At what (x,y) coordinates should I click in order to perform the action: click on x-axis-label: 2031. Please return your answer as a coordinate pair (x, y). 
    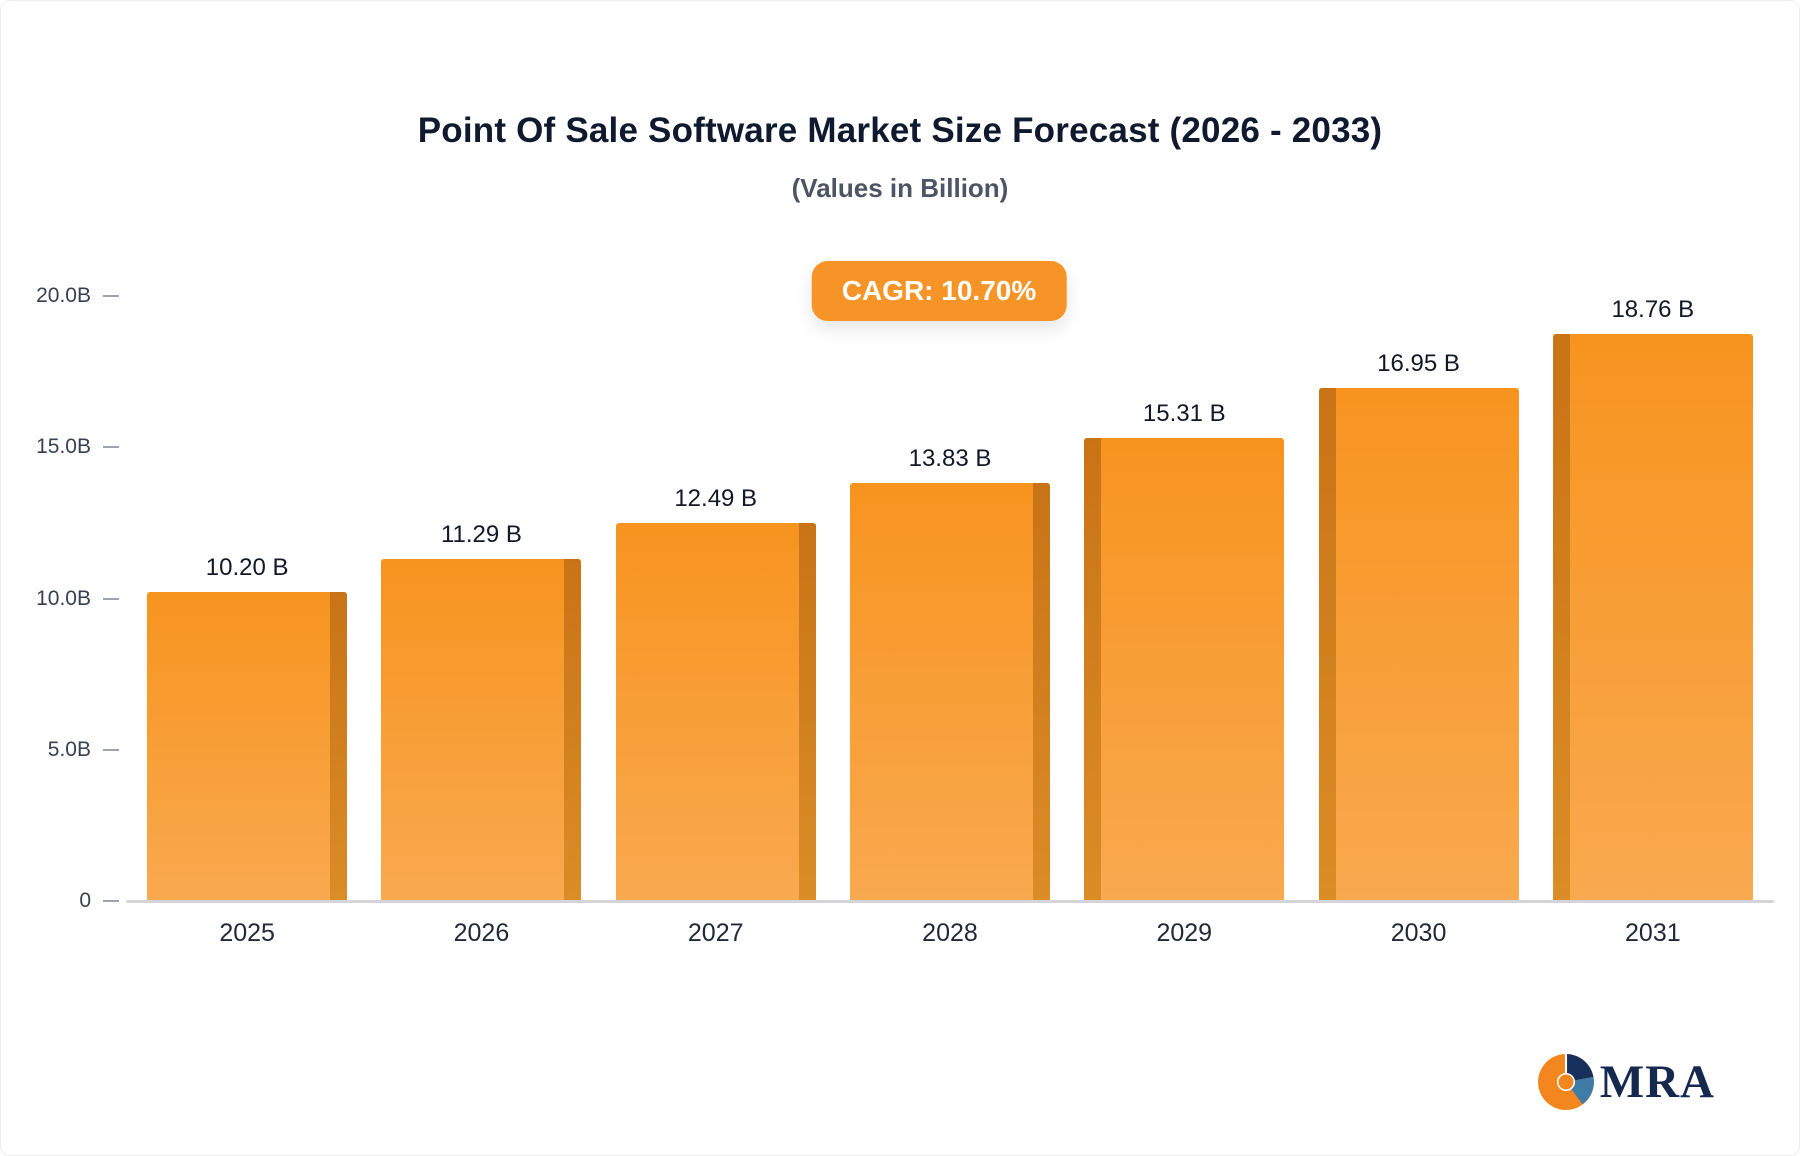
    Looking at the image, I should click on (1653, 933).